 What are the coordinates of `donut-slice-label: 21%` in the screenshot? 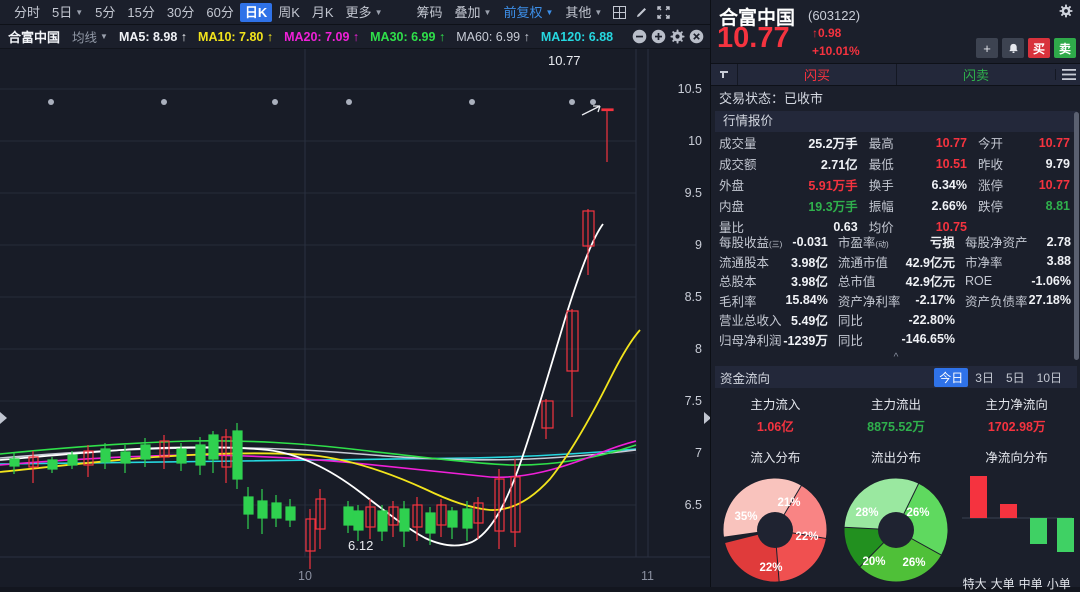 It's located at (789, 503).